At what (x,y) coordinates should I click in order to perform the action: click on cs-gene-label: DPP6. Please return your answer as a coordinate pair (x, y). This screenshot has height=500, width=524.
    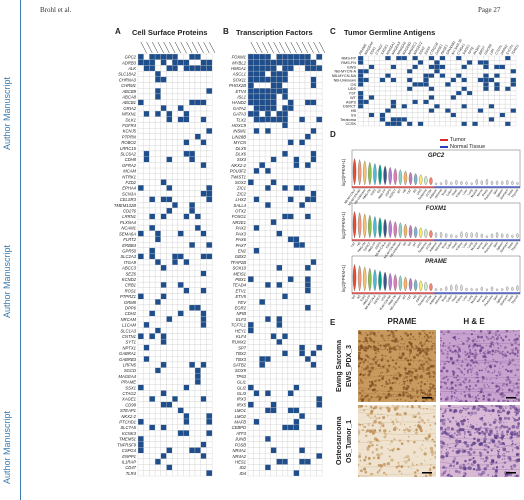
    Looking at the image, I should click on (131, 307).